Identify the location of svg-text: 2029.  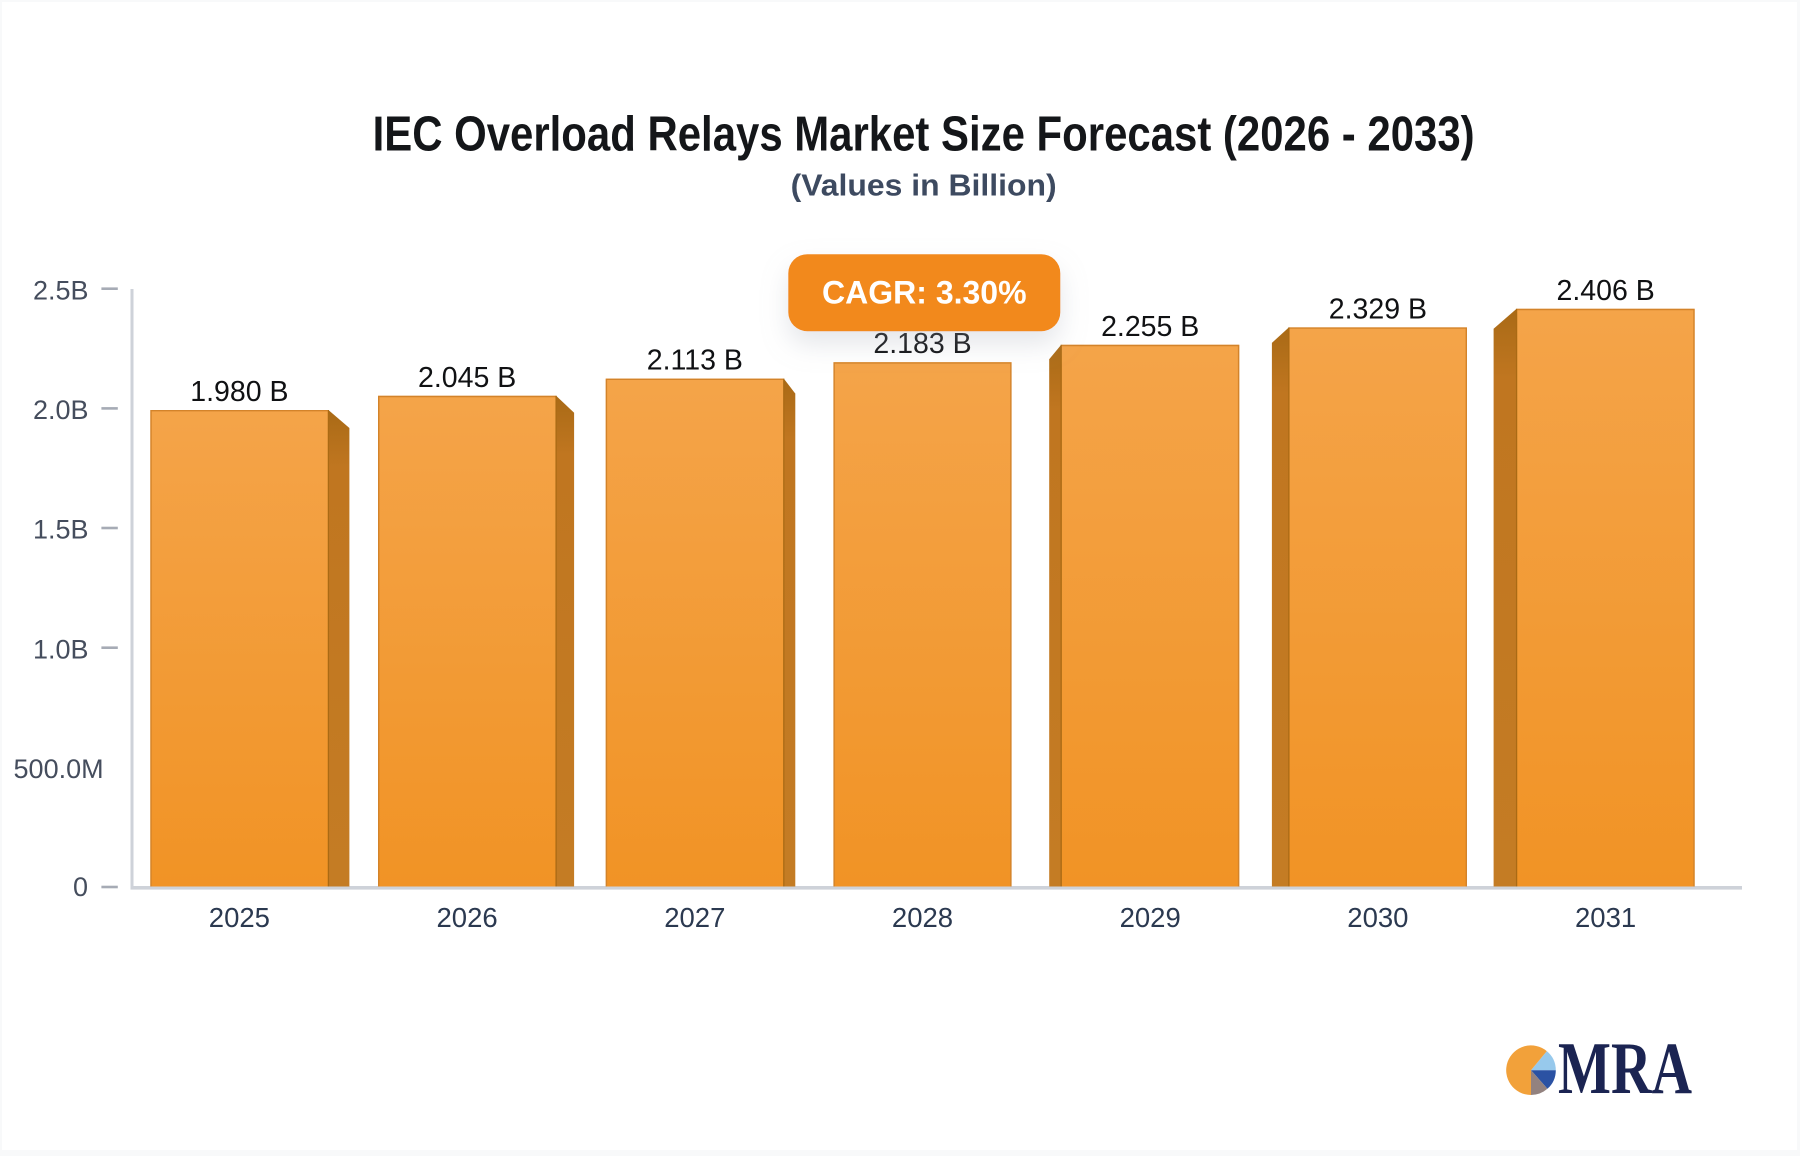
(1150, 917).